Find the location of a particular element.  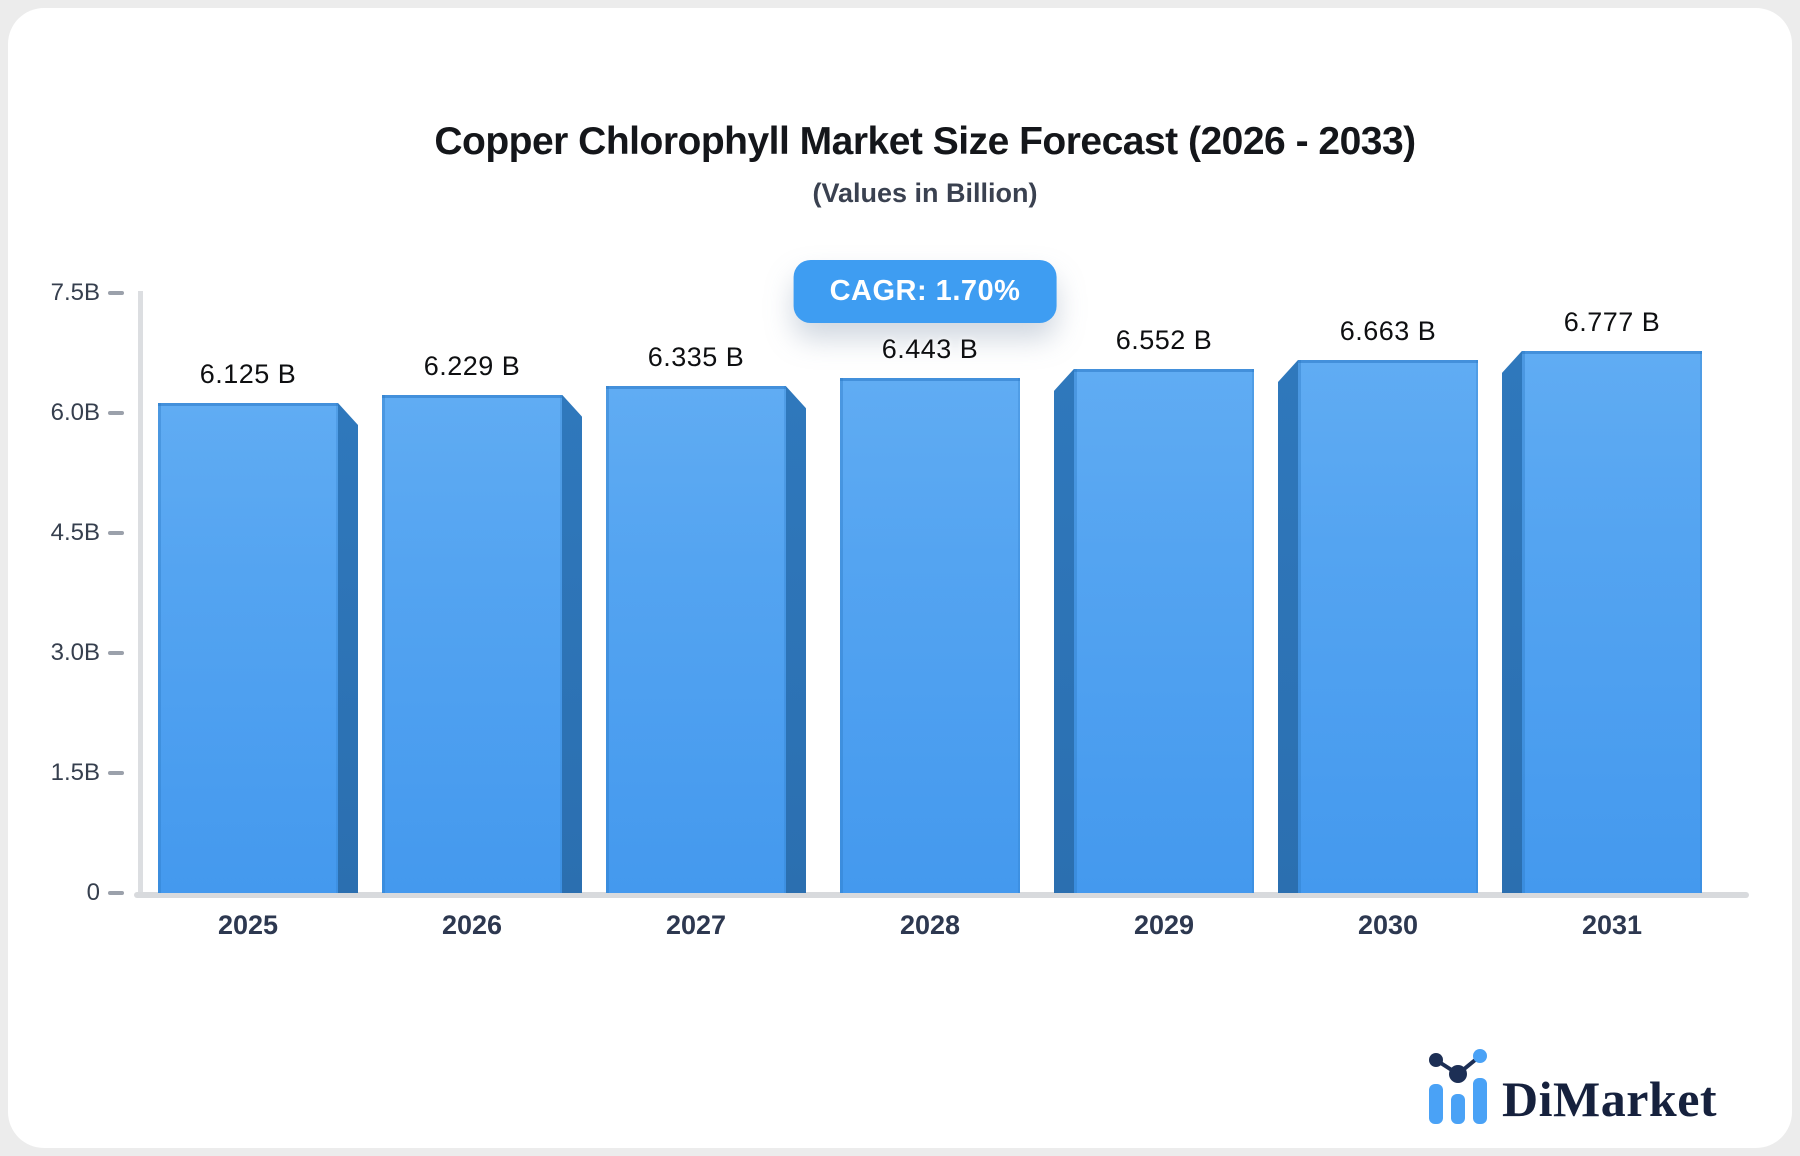

bar-chart-logo-icon is located at coordinates (1458, 1086).